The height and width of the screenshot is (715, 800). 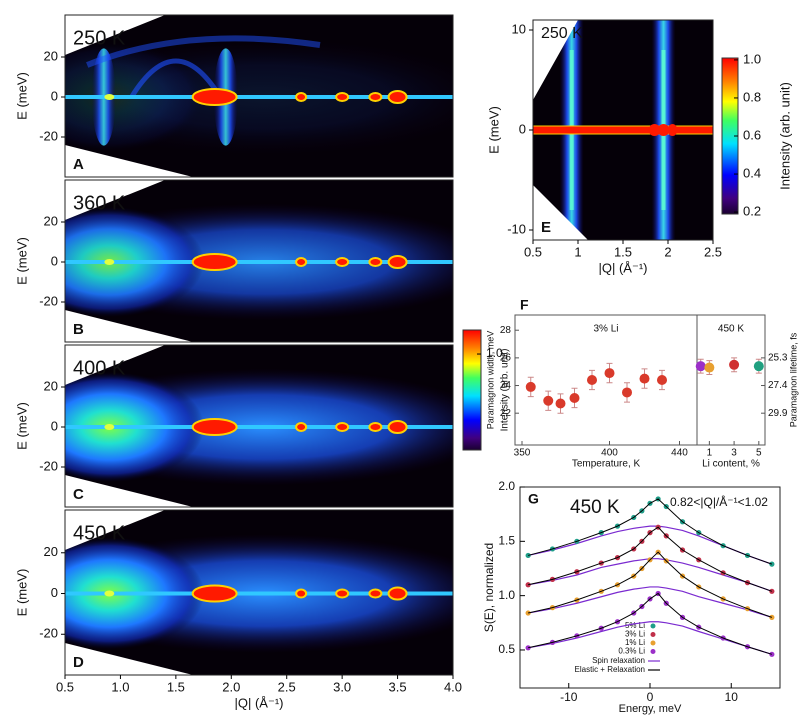 What do you see at coordinates (533, 499) in the screenshot?
I see `panel-letter: G` at bounding box center [533, 499].